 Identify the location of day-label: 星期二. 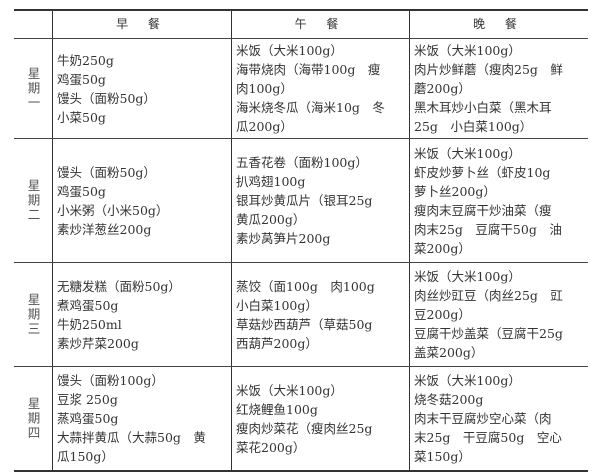
(33, 200).